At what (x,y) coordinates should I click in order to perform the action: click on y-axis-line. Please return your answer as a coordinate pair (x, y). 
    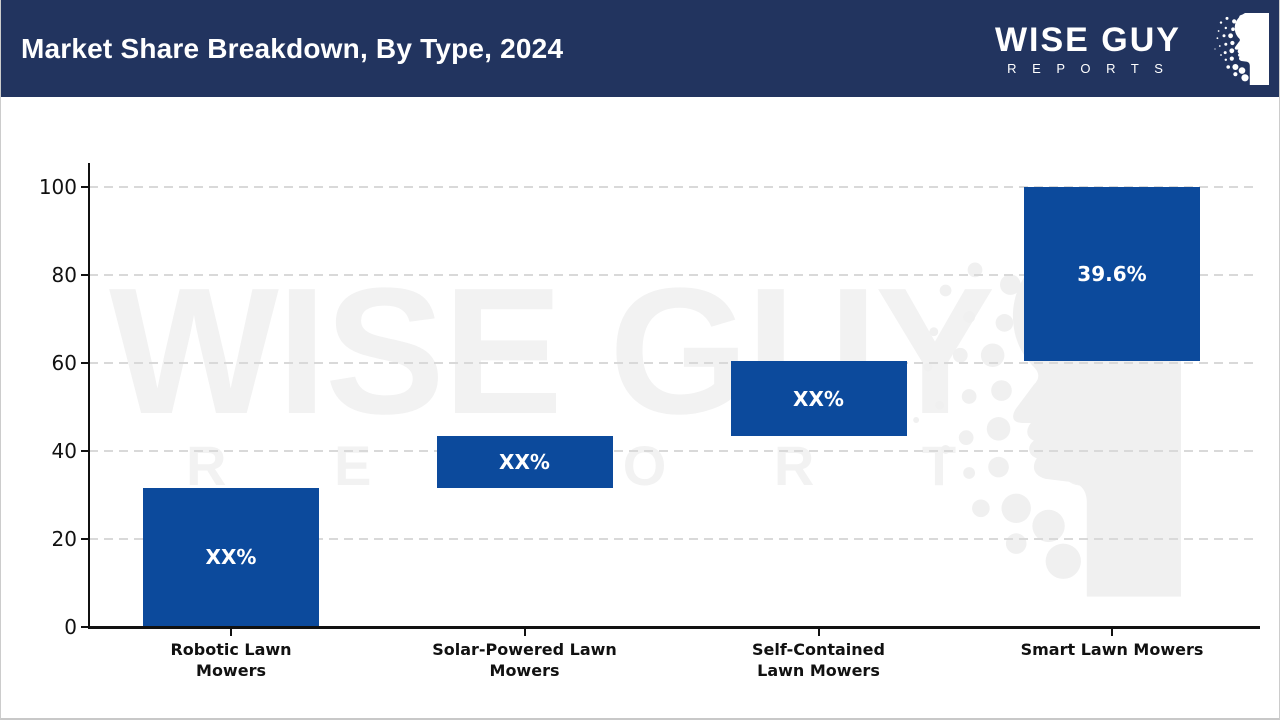
    Looking at the image, I should click on (89, 395).